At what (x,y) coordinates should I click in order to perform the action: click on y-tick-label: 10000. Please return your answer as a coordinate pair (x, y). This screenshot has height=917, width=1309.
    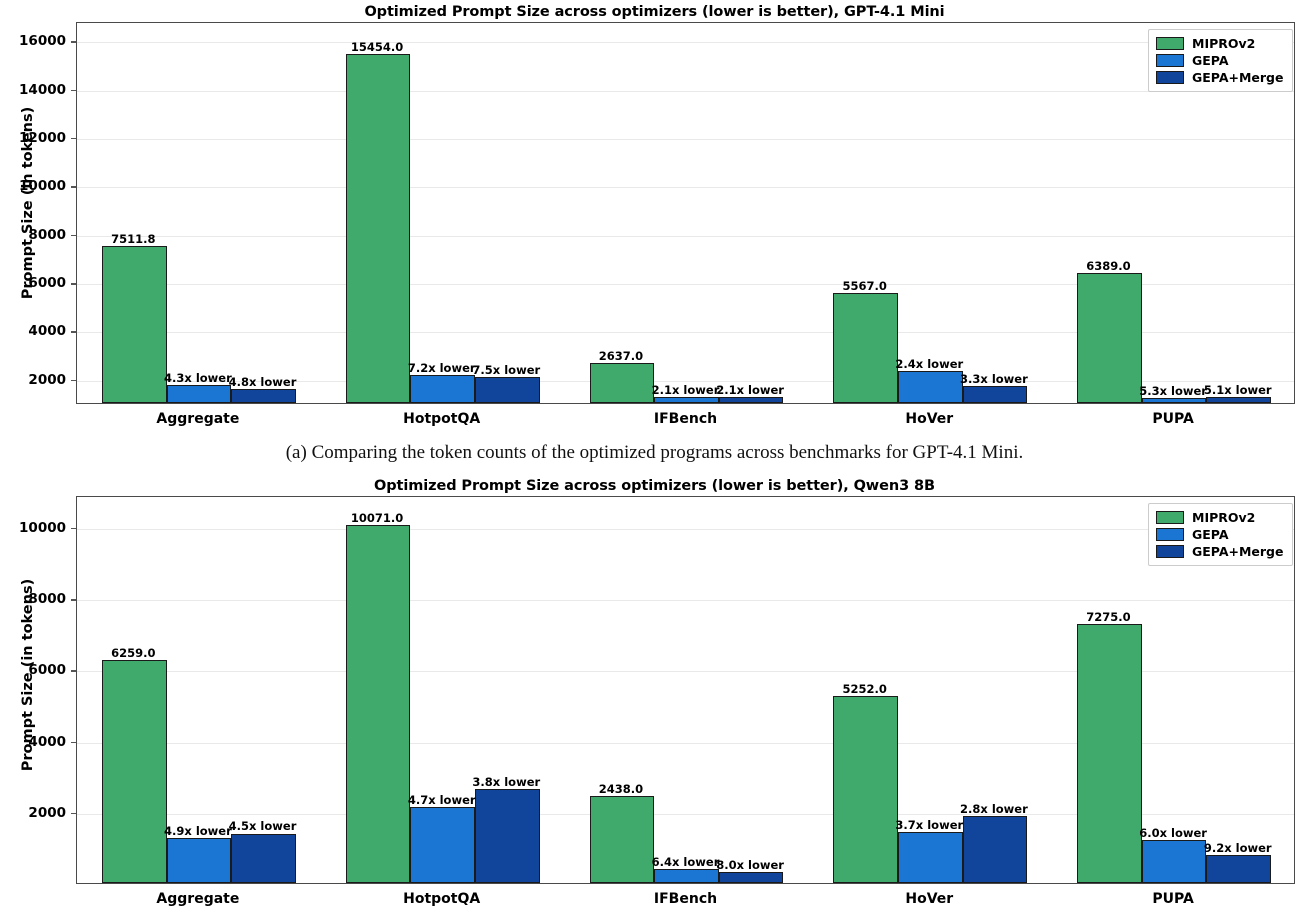
    Looking at the image, I should click on (42, 186).